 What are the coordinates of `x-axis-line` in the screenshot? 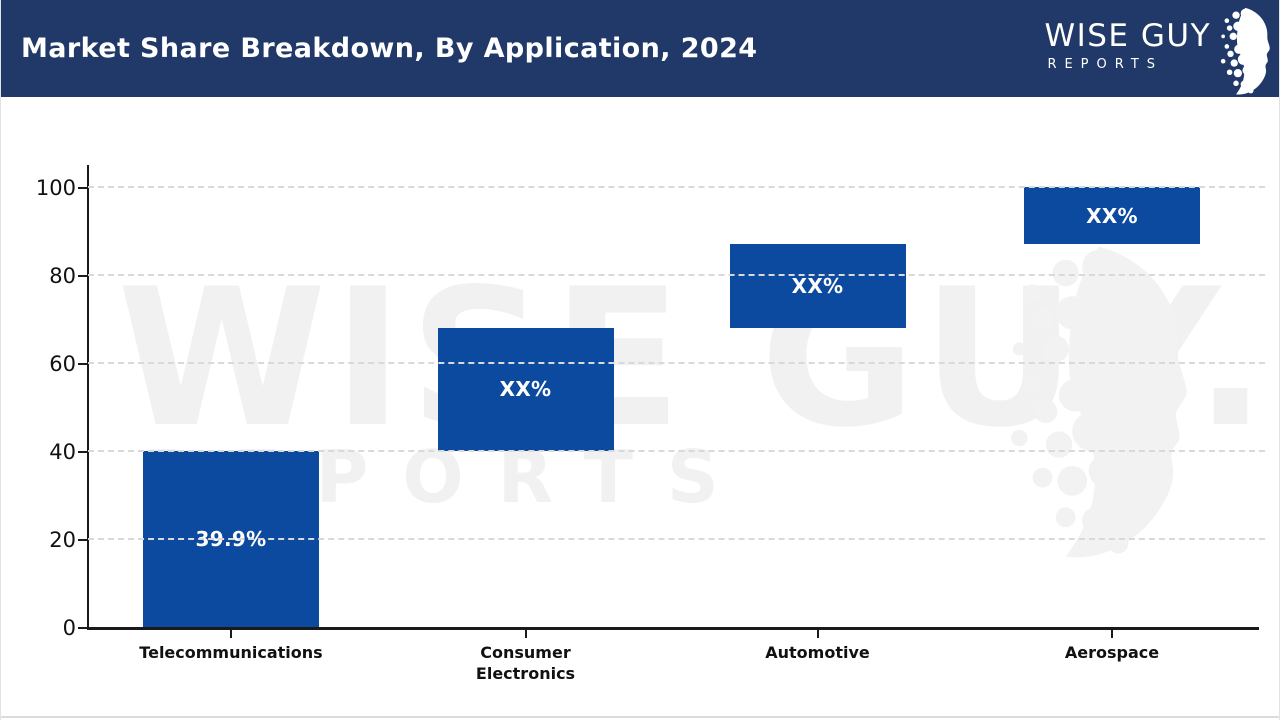 It's located at (673, 628).